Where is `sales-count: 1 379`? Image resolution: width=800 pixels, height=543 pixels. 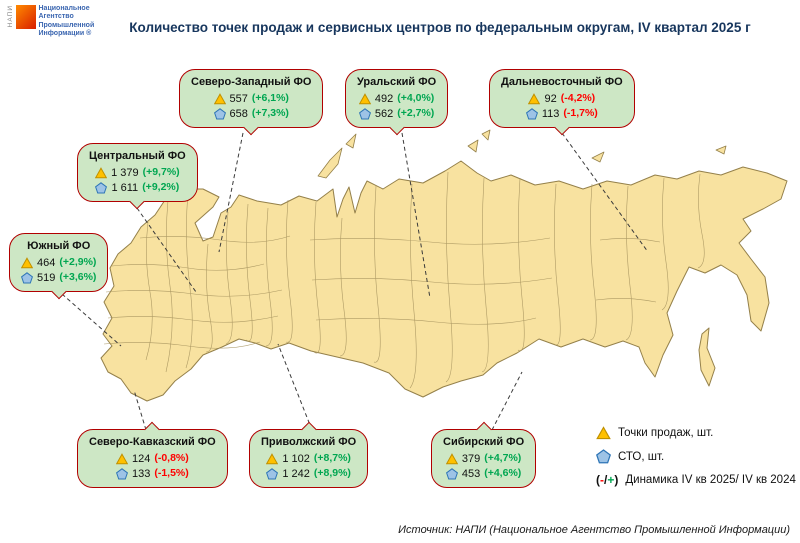 sales-count: 1 379 is located at coordinates (125, 172).